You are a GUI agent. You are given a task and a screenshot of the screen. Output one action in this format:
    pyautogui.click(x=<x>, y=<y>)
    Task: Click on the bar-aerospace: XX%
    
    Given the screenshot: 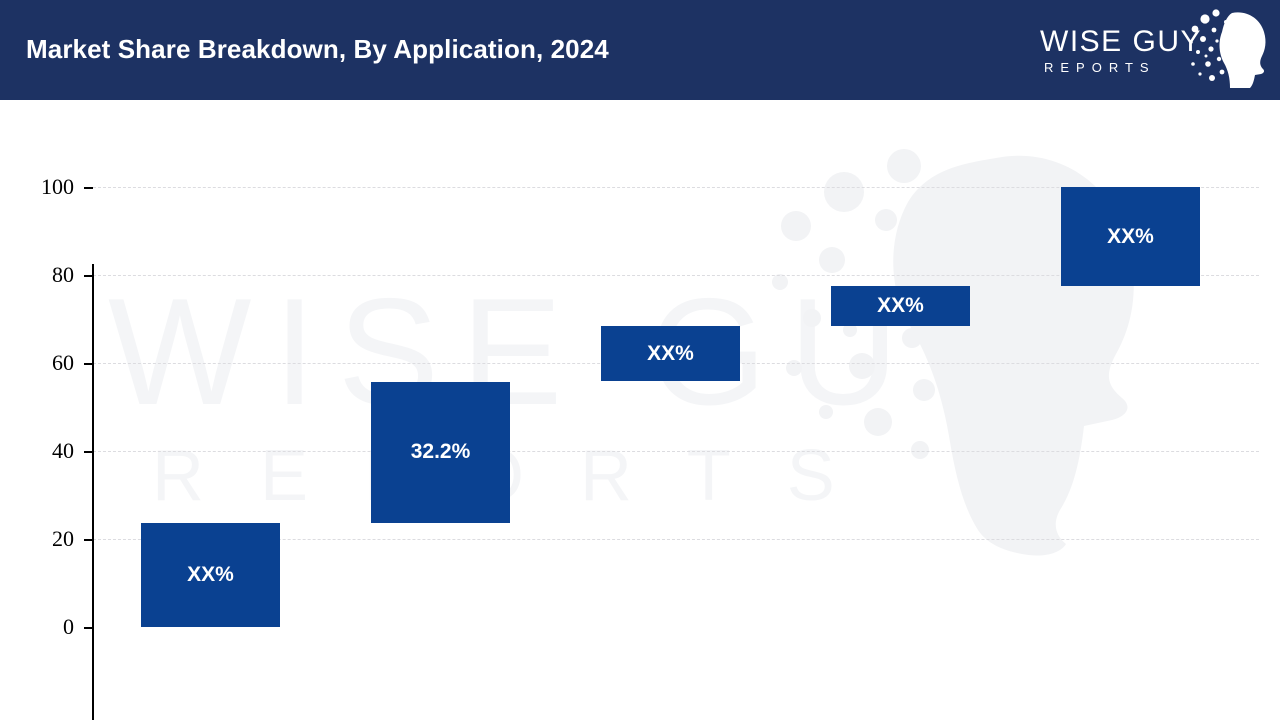 What is the action you would take?
    pyautogui.click(x=670, y=353)
    